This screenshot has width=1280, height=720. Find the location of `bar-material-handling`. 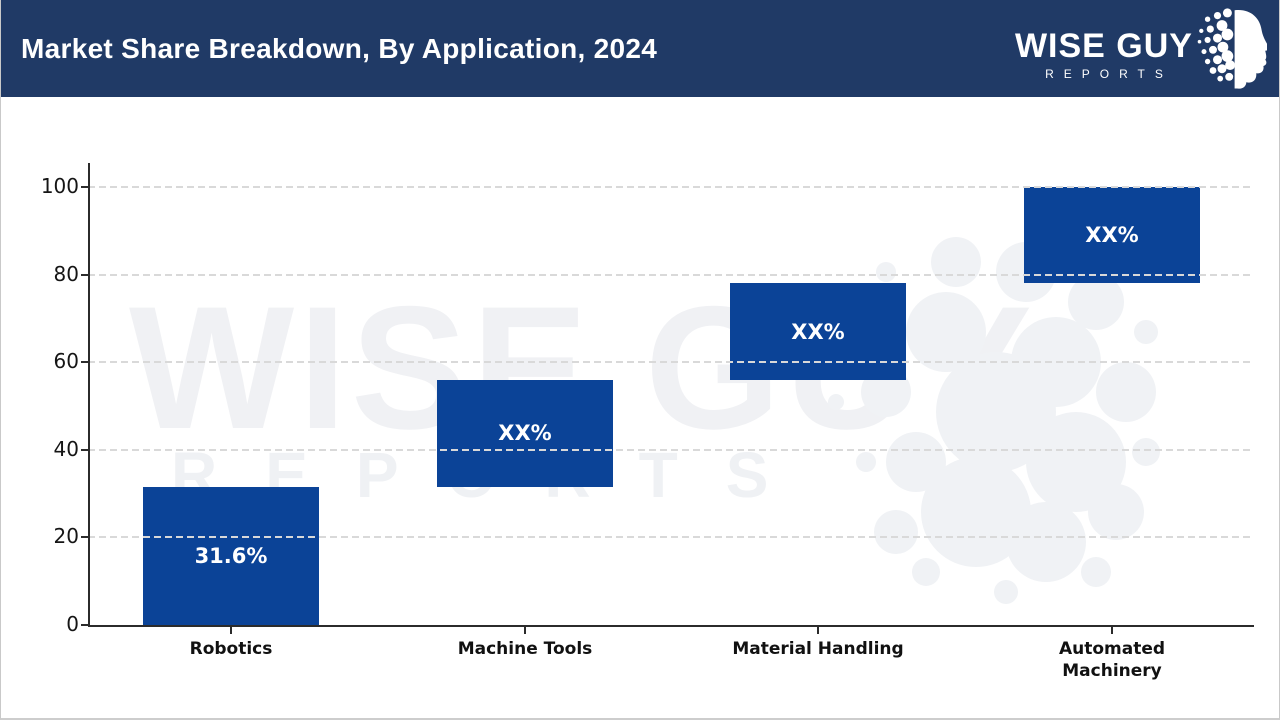

bar-material-handling is located at coordinates (818, 331).